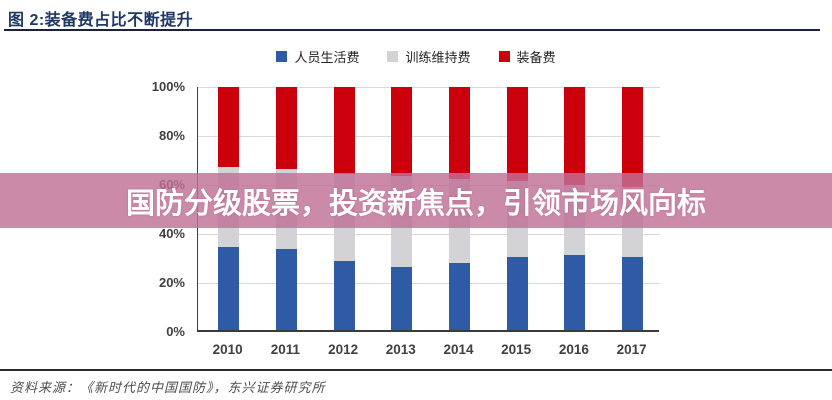  Describe the element at coordinates (516, 349) in the screenshot. I see `x-tick-label: 2015` at that location.